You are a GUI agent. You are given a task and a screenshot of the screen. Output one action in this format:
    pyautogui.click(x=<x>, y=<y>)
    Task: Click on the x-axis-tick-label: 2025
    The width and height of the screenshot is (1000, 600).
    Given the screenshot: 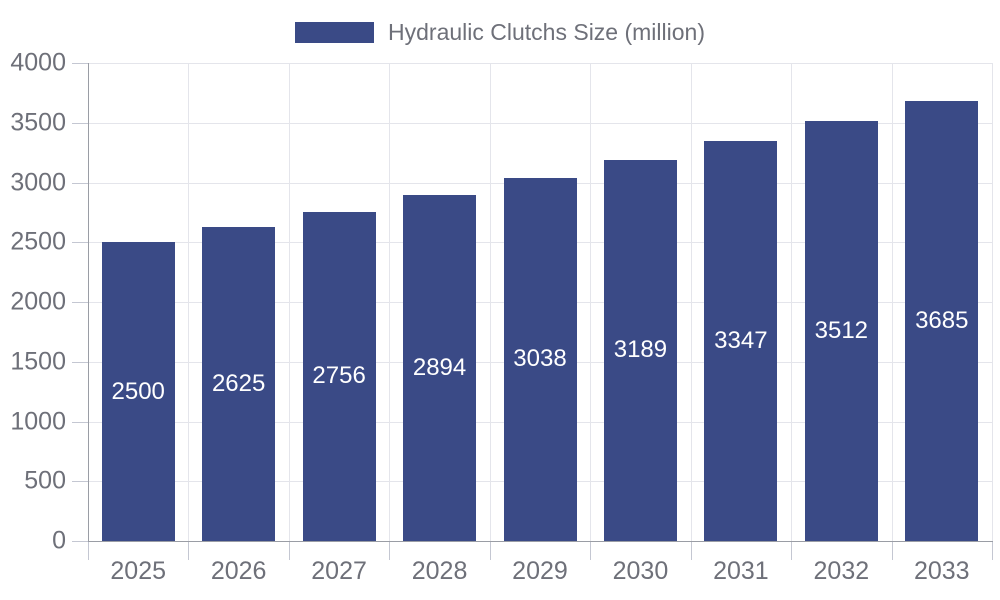 What is the action you would take?
    pyautogui.click(x=138, y=571)
    